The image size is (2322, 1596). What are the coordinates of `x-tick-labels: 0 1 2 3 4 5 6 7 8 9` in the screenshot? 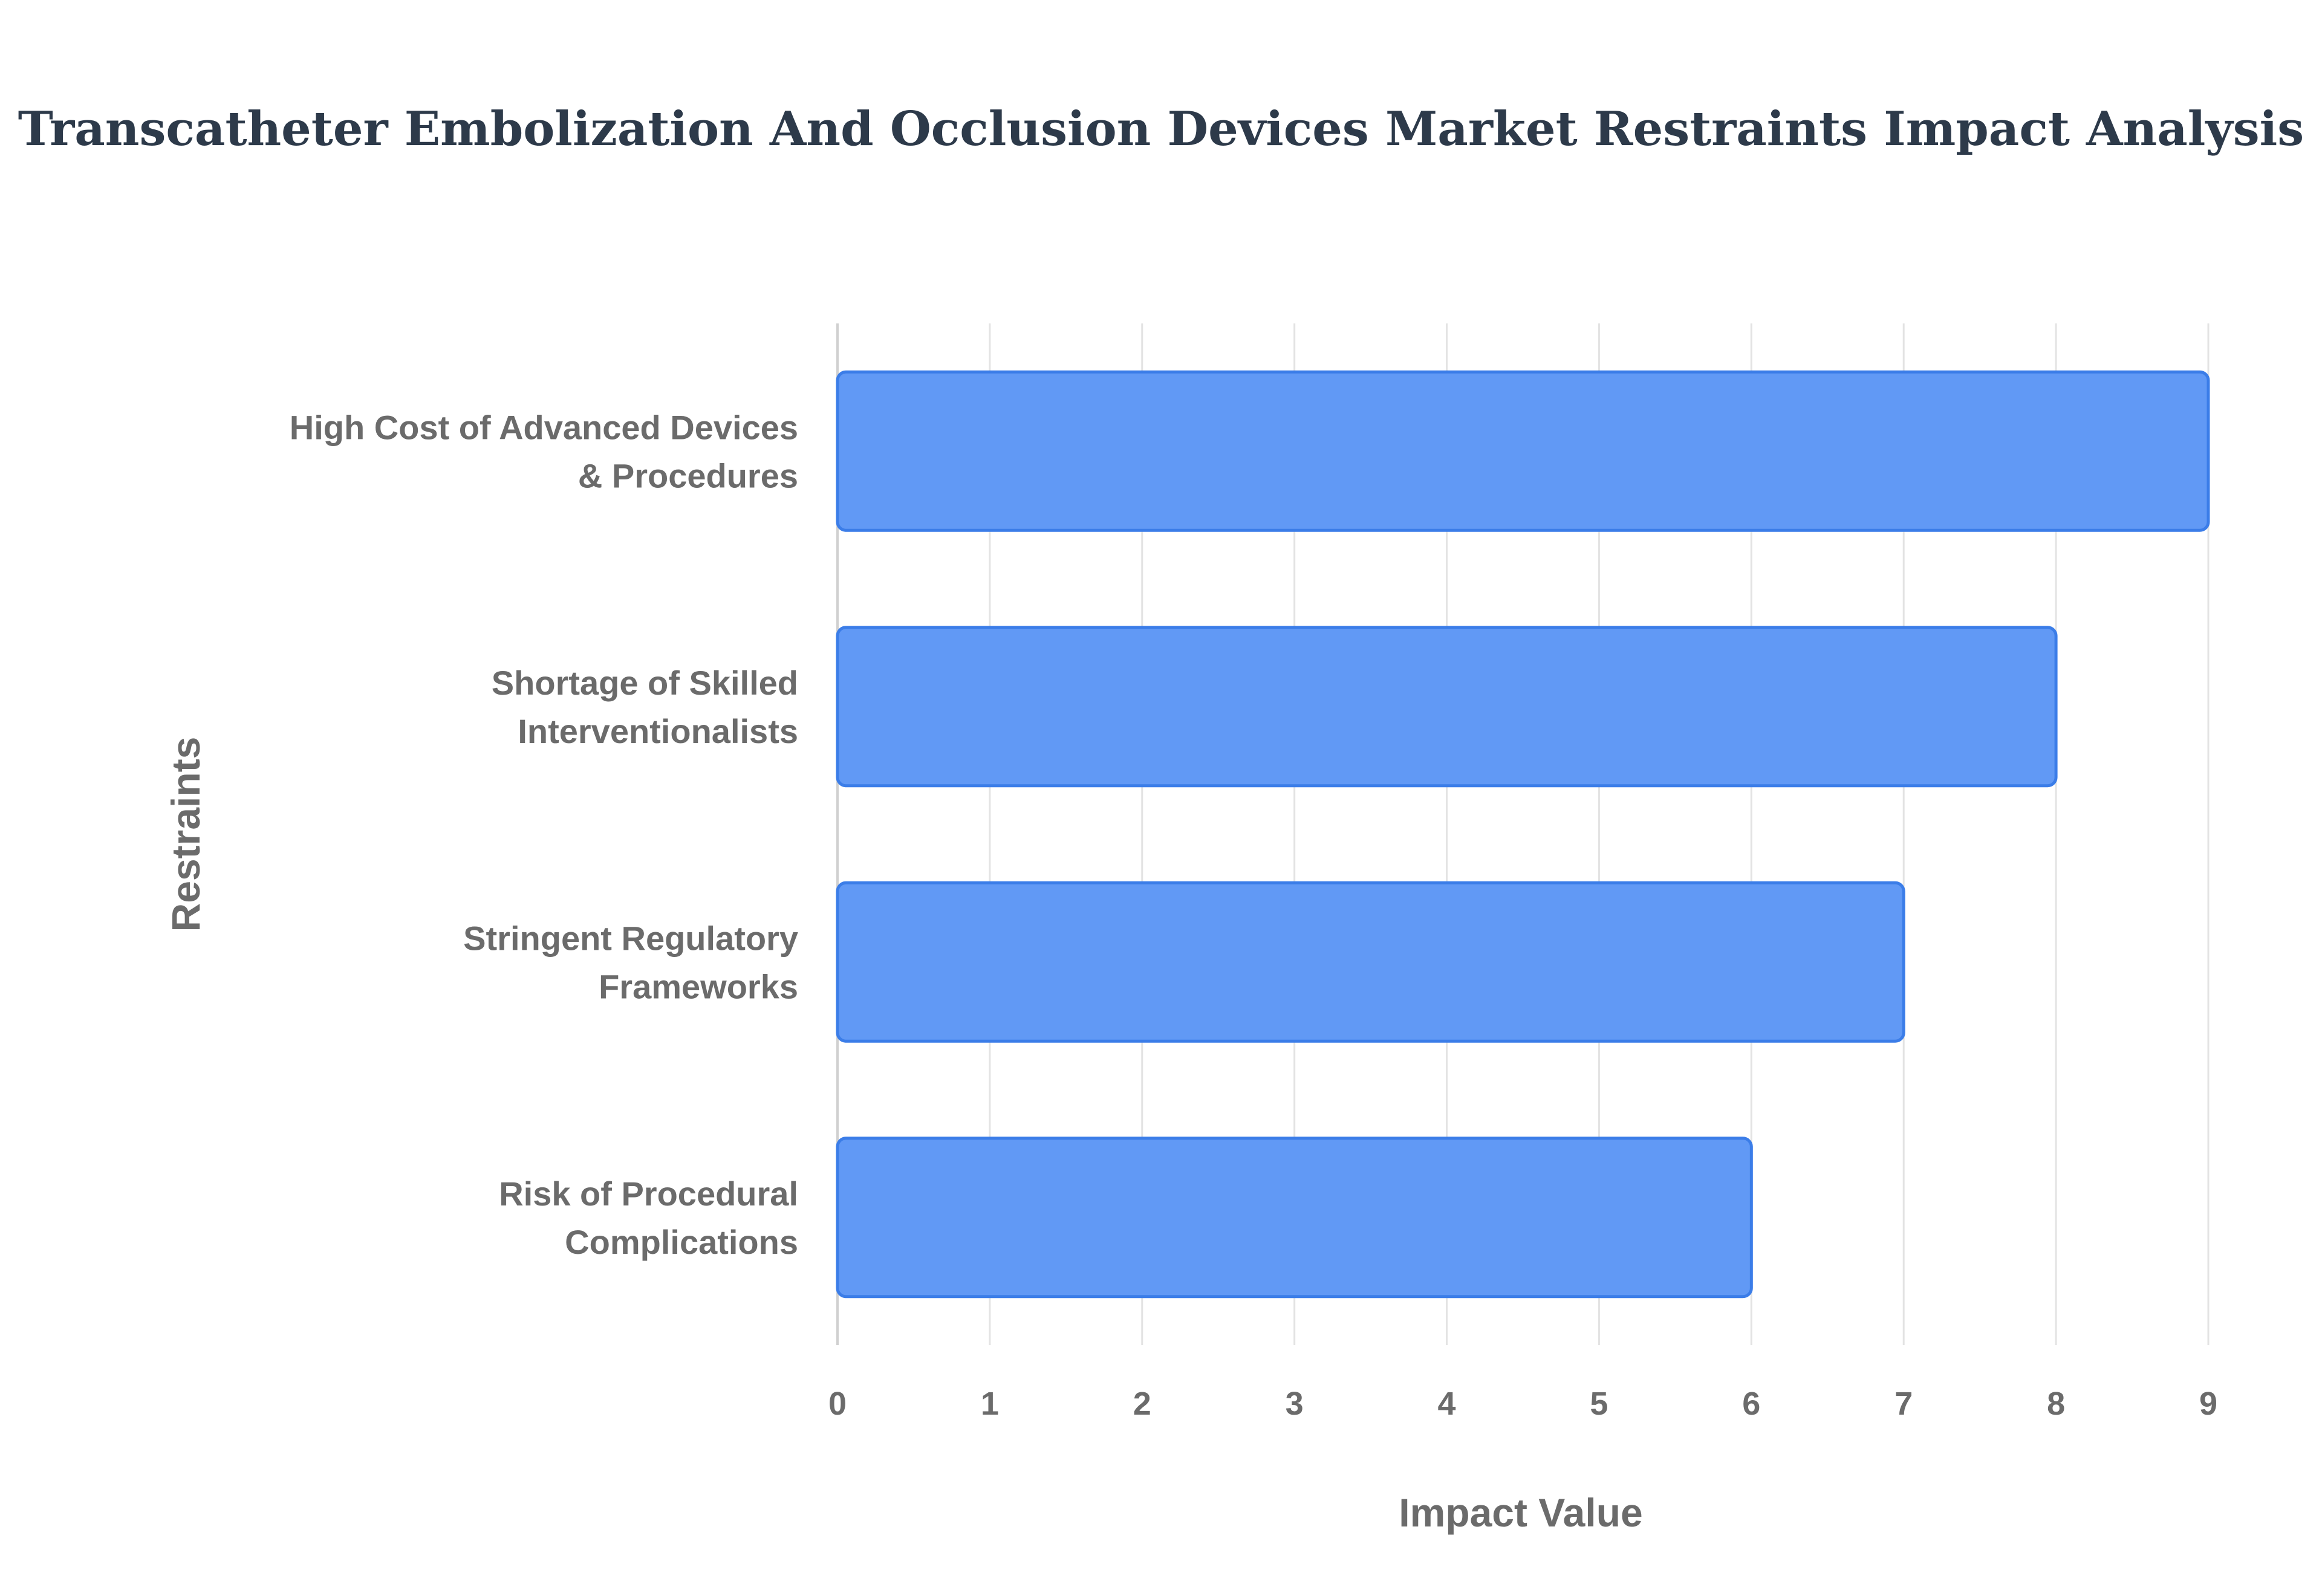 It's located at (1523, 1404).